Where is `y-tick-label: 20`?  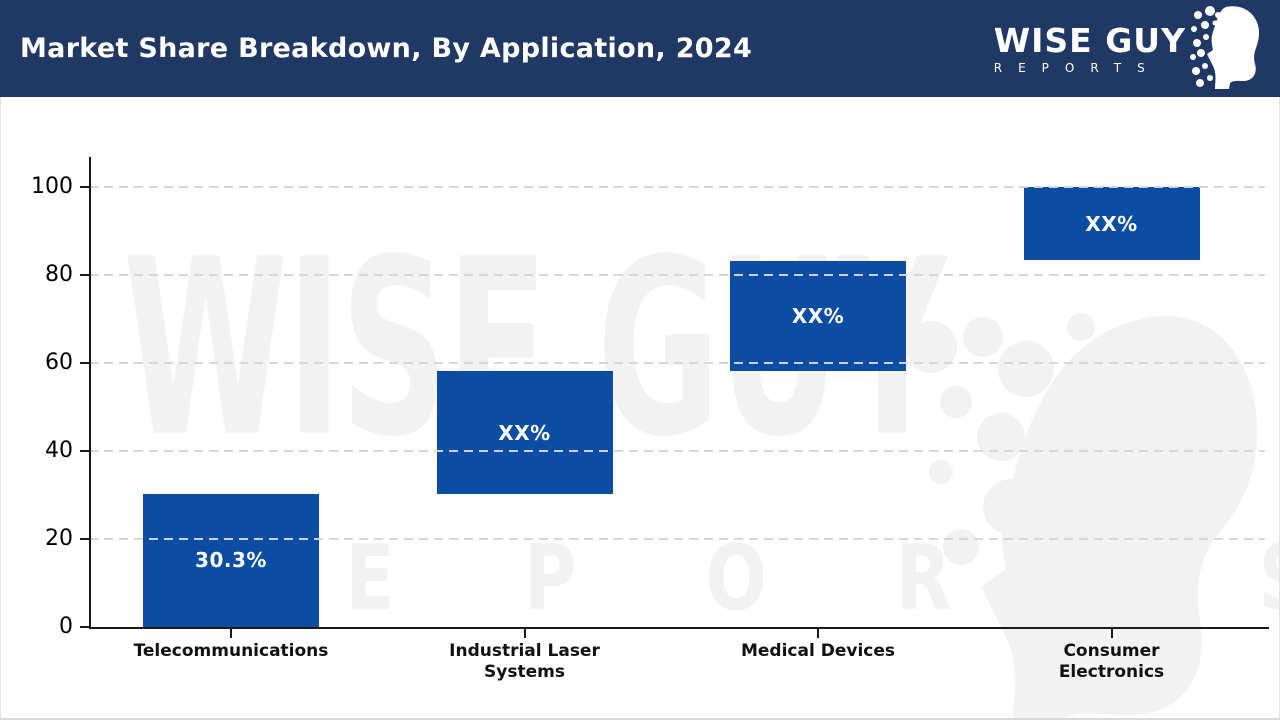 y-tick-label: 20 is located at coordinates (59, 538).